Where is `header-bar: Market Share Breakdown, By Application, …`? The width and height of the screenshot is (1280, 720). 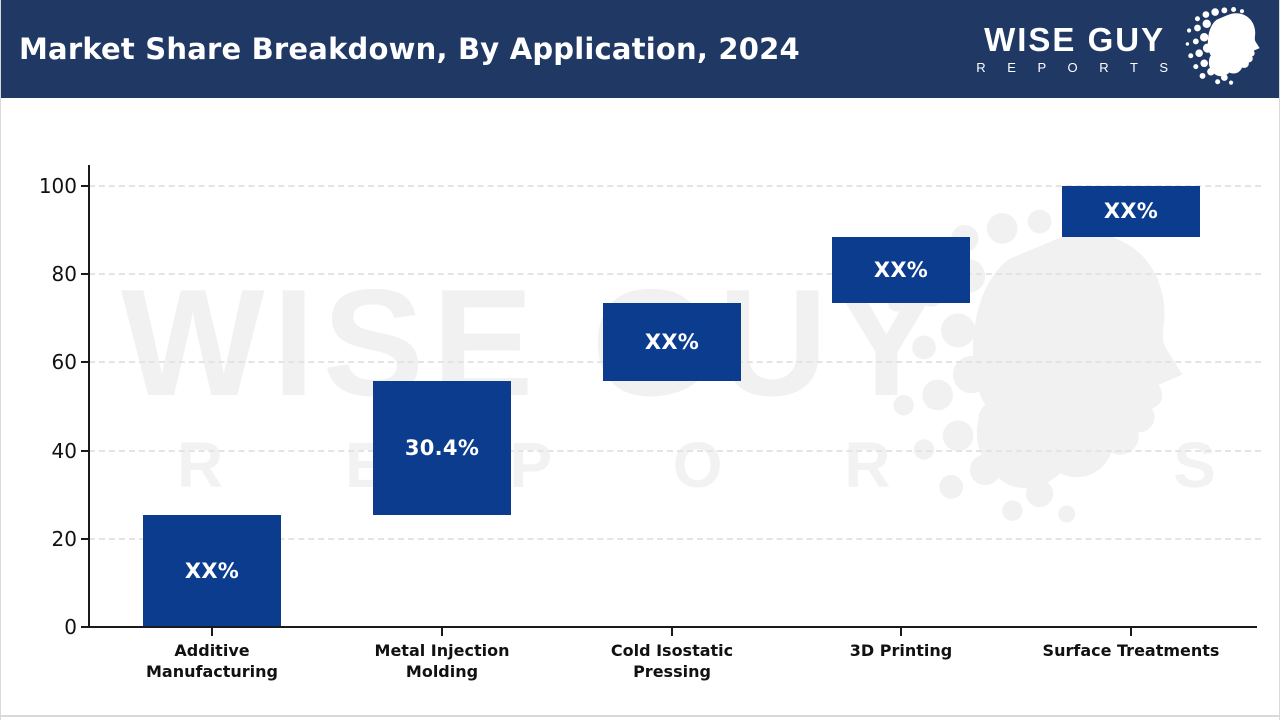 header-bar: Market Share Breakdown, By Application, … is located at coordinates (640, 49).